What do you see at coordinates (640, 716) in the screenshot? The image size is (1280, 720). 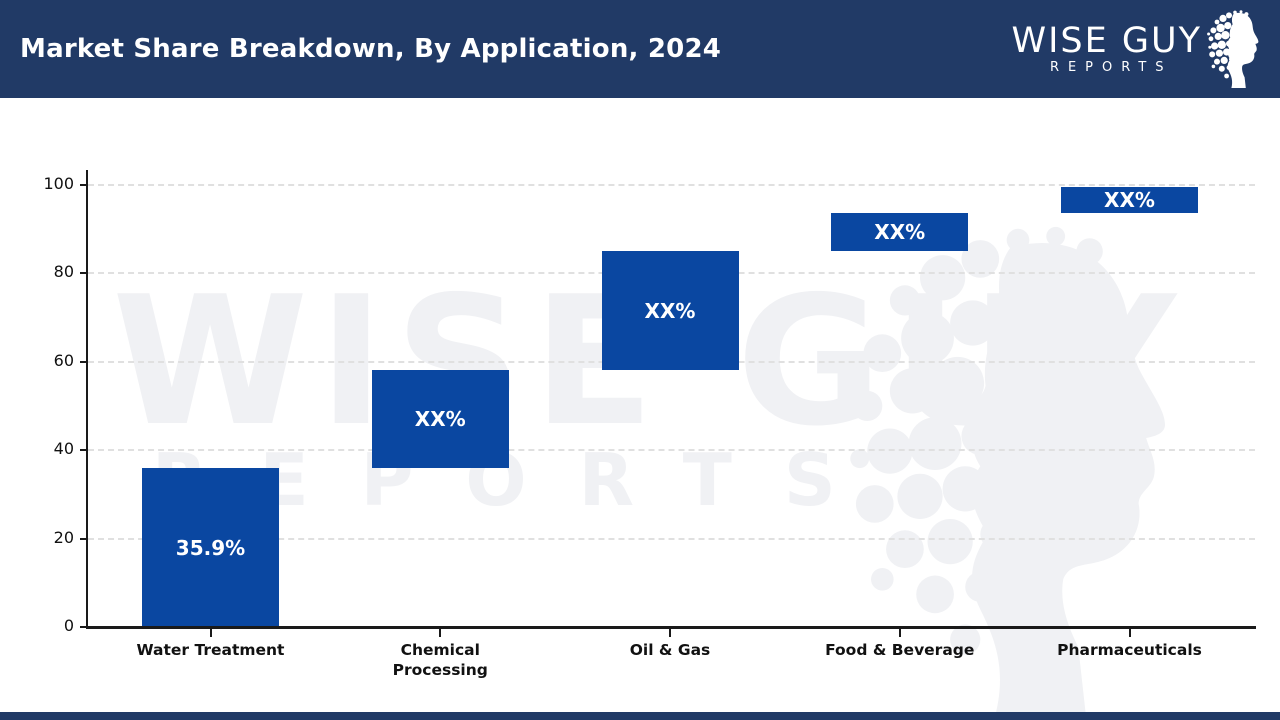 I see `footer-bar` at bounding box center [640, 716].